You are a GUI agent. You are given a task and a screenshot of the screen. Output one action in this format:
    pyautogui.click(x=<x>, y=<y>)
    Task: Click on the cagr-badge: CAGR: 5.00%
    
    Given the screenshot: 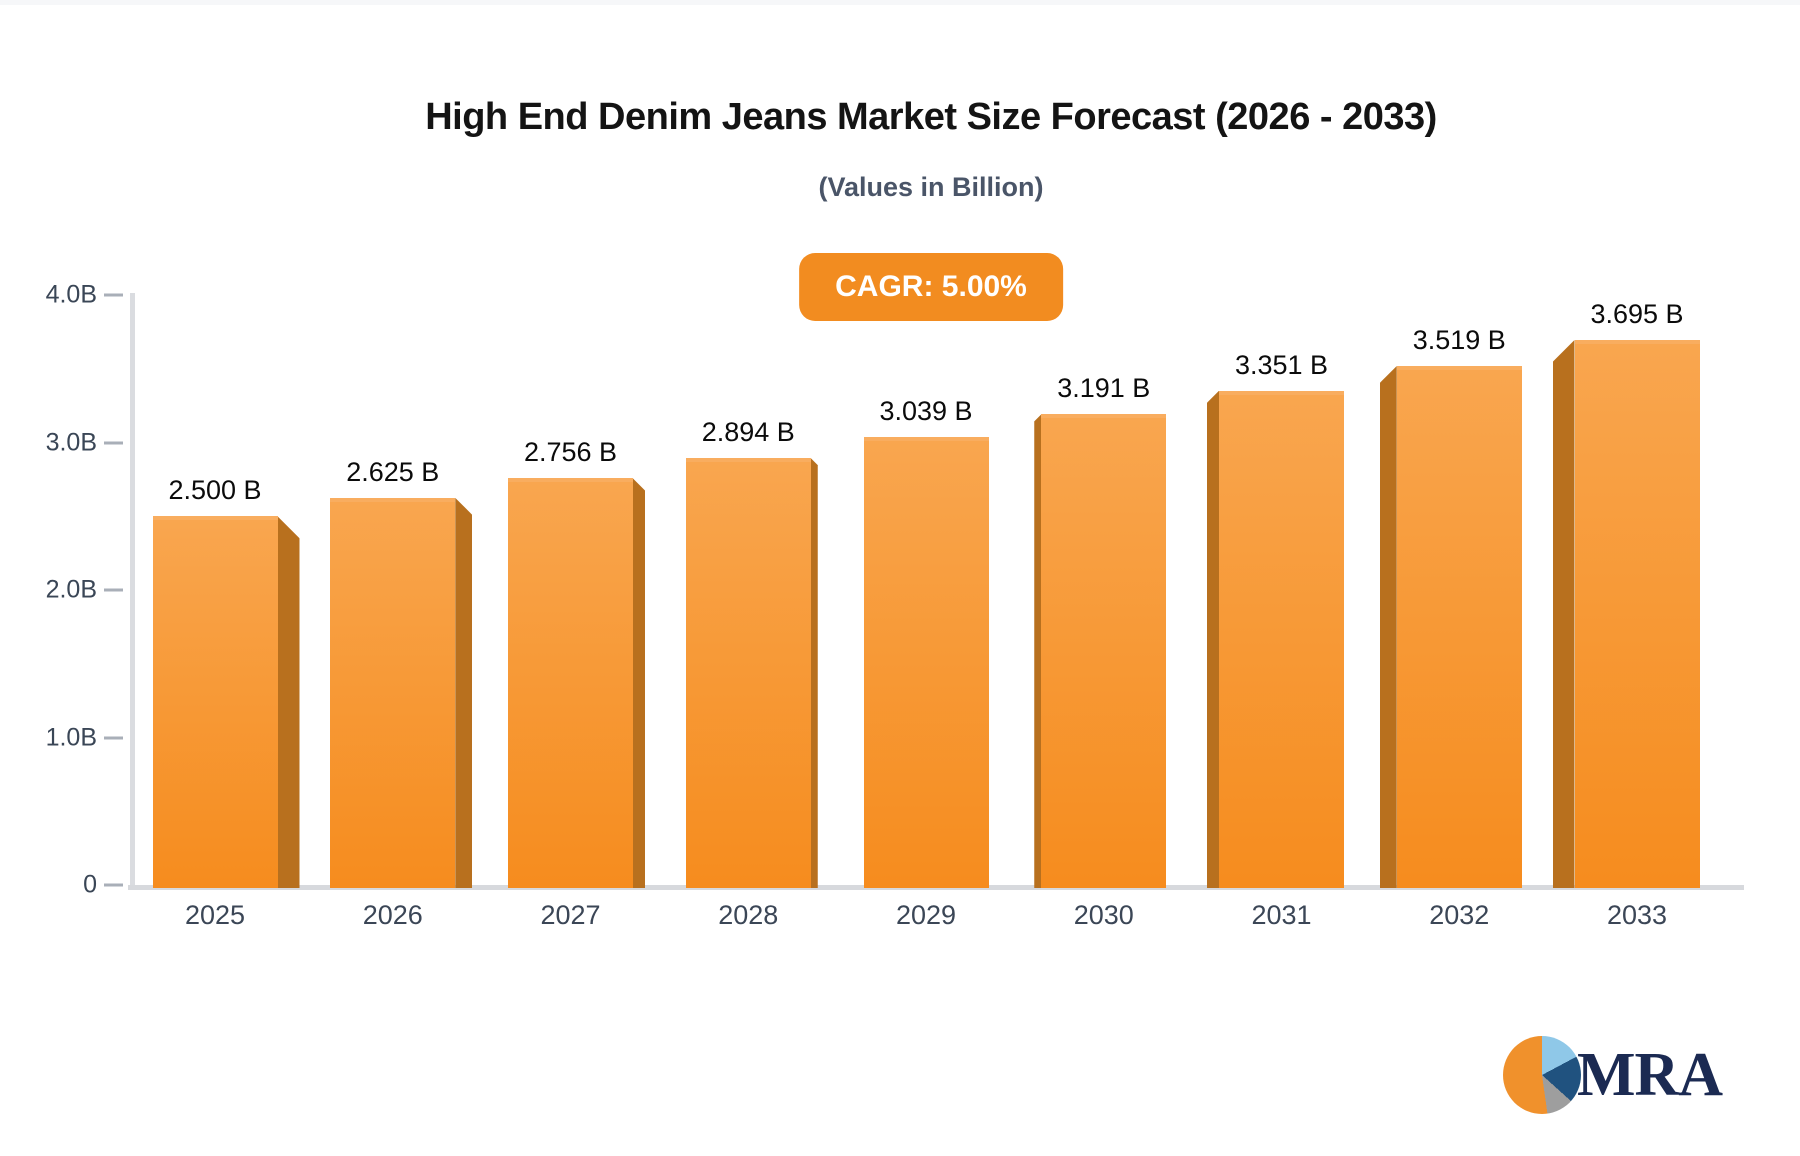 What is the action you would take?
    pyautogui.click(x=931, y=287)
    